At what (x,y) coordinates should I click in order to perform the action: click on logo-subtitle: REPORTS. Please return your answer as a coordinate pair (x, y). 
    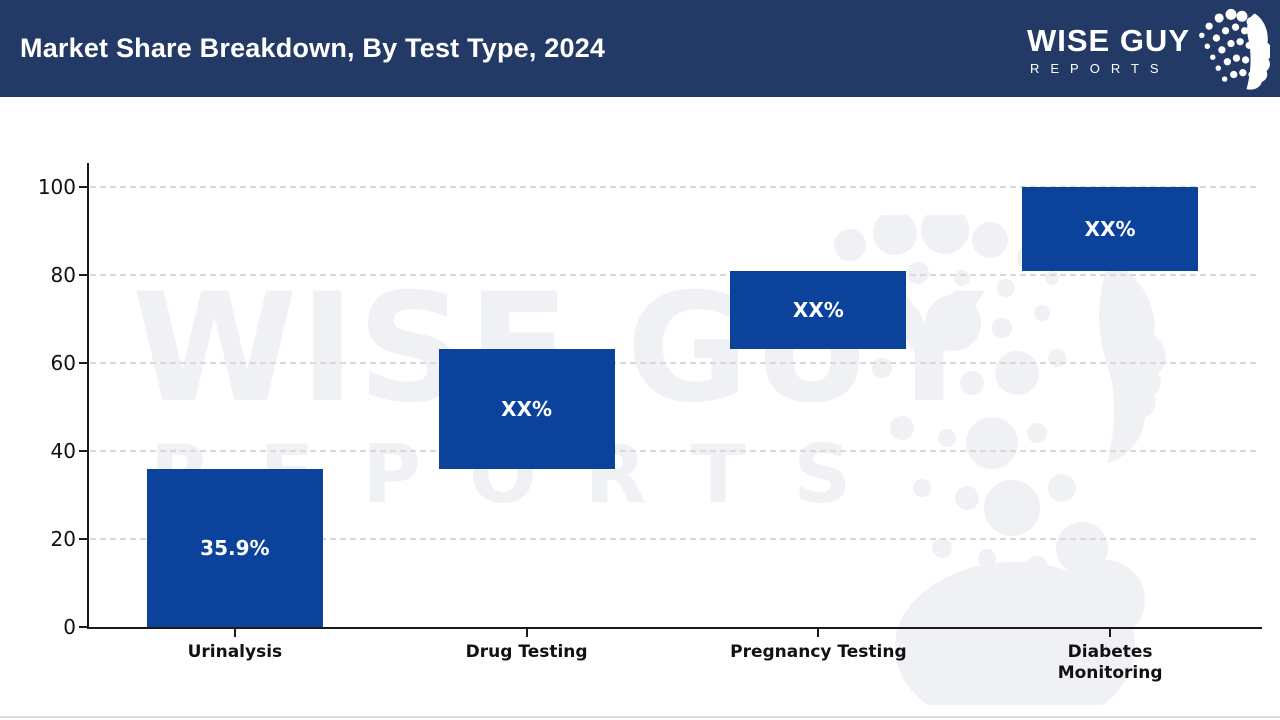
    Looking at the image, I should click on (1099, 68).